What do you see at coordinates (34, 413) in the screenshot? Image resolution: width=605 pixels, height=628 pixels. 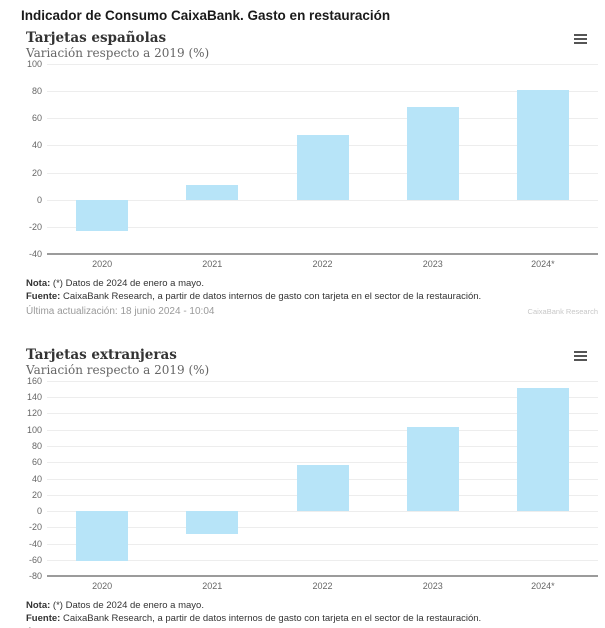 I see `y-axis-tick-label: 120` at bounding box center [34, 413].